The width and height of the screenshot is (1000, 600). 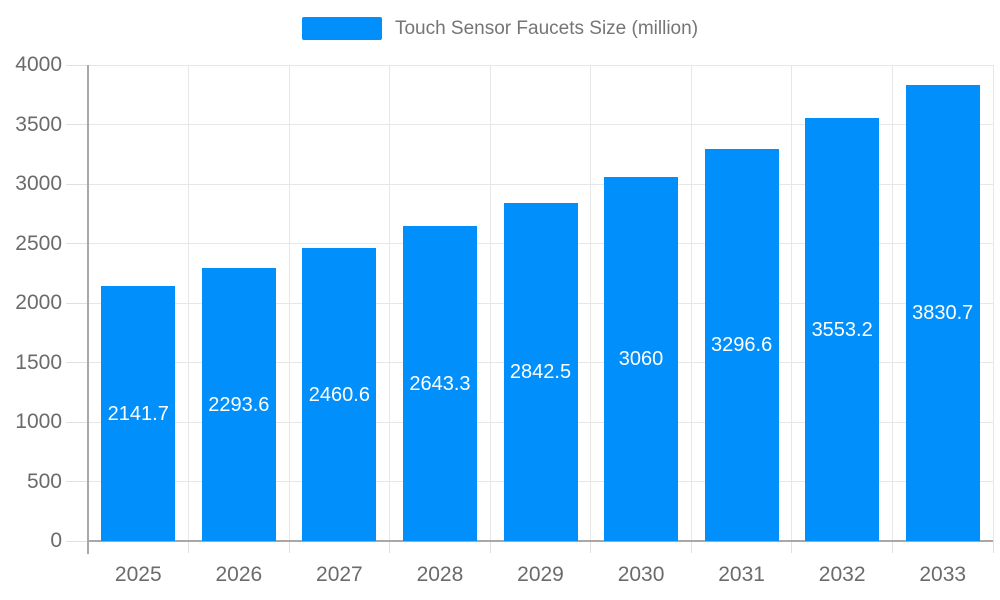 I want to click on bar-value-label: 3060, so click(x=641, y=358).